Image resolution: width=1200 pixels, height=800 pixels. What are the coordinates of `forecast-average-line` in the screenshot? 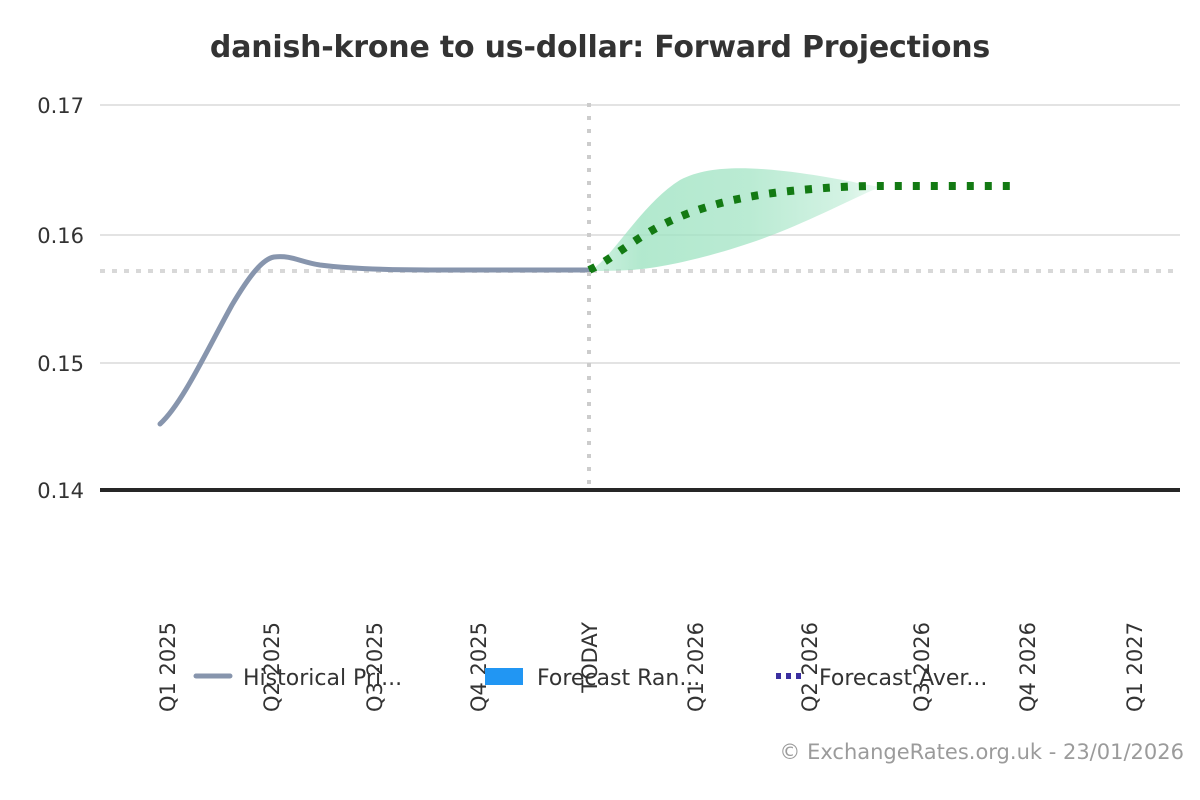 It's located at (802, 228).